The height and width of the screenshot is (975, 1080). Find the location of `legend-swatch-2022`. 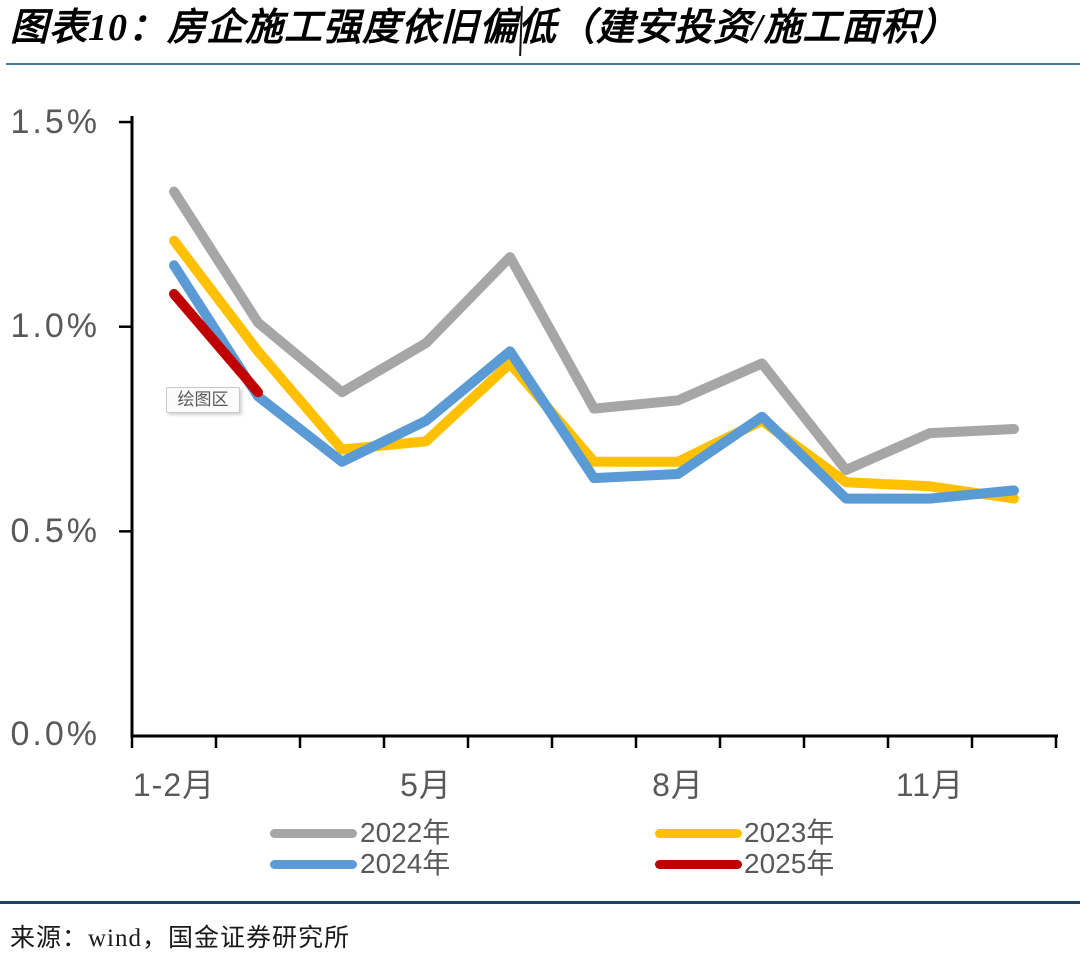

legend-swatch-2022 is located at coordinates (313, 833).